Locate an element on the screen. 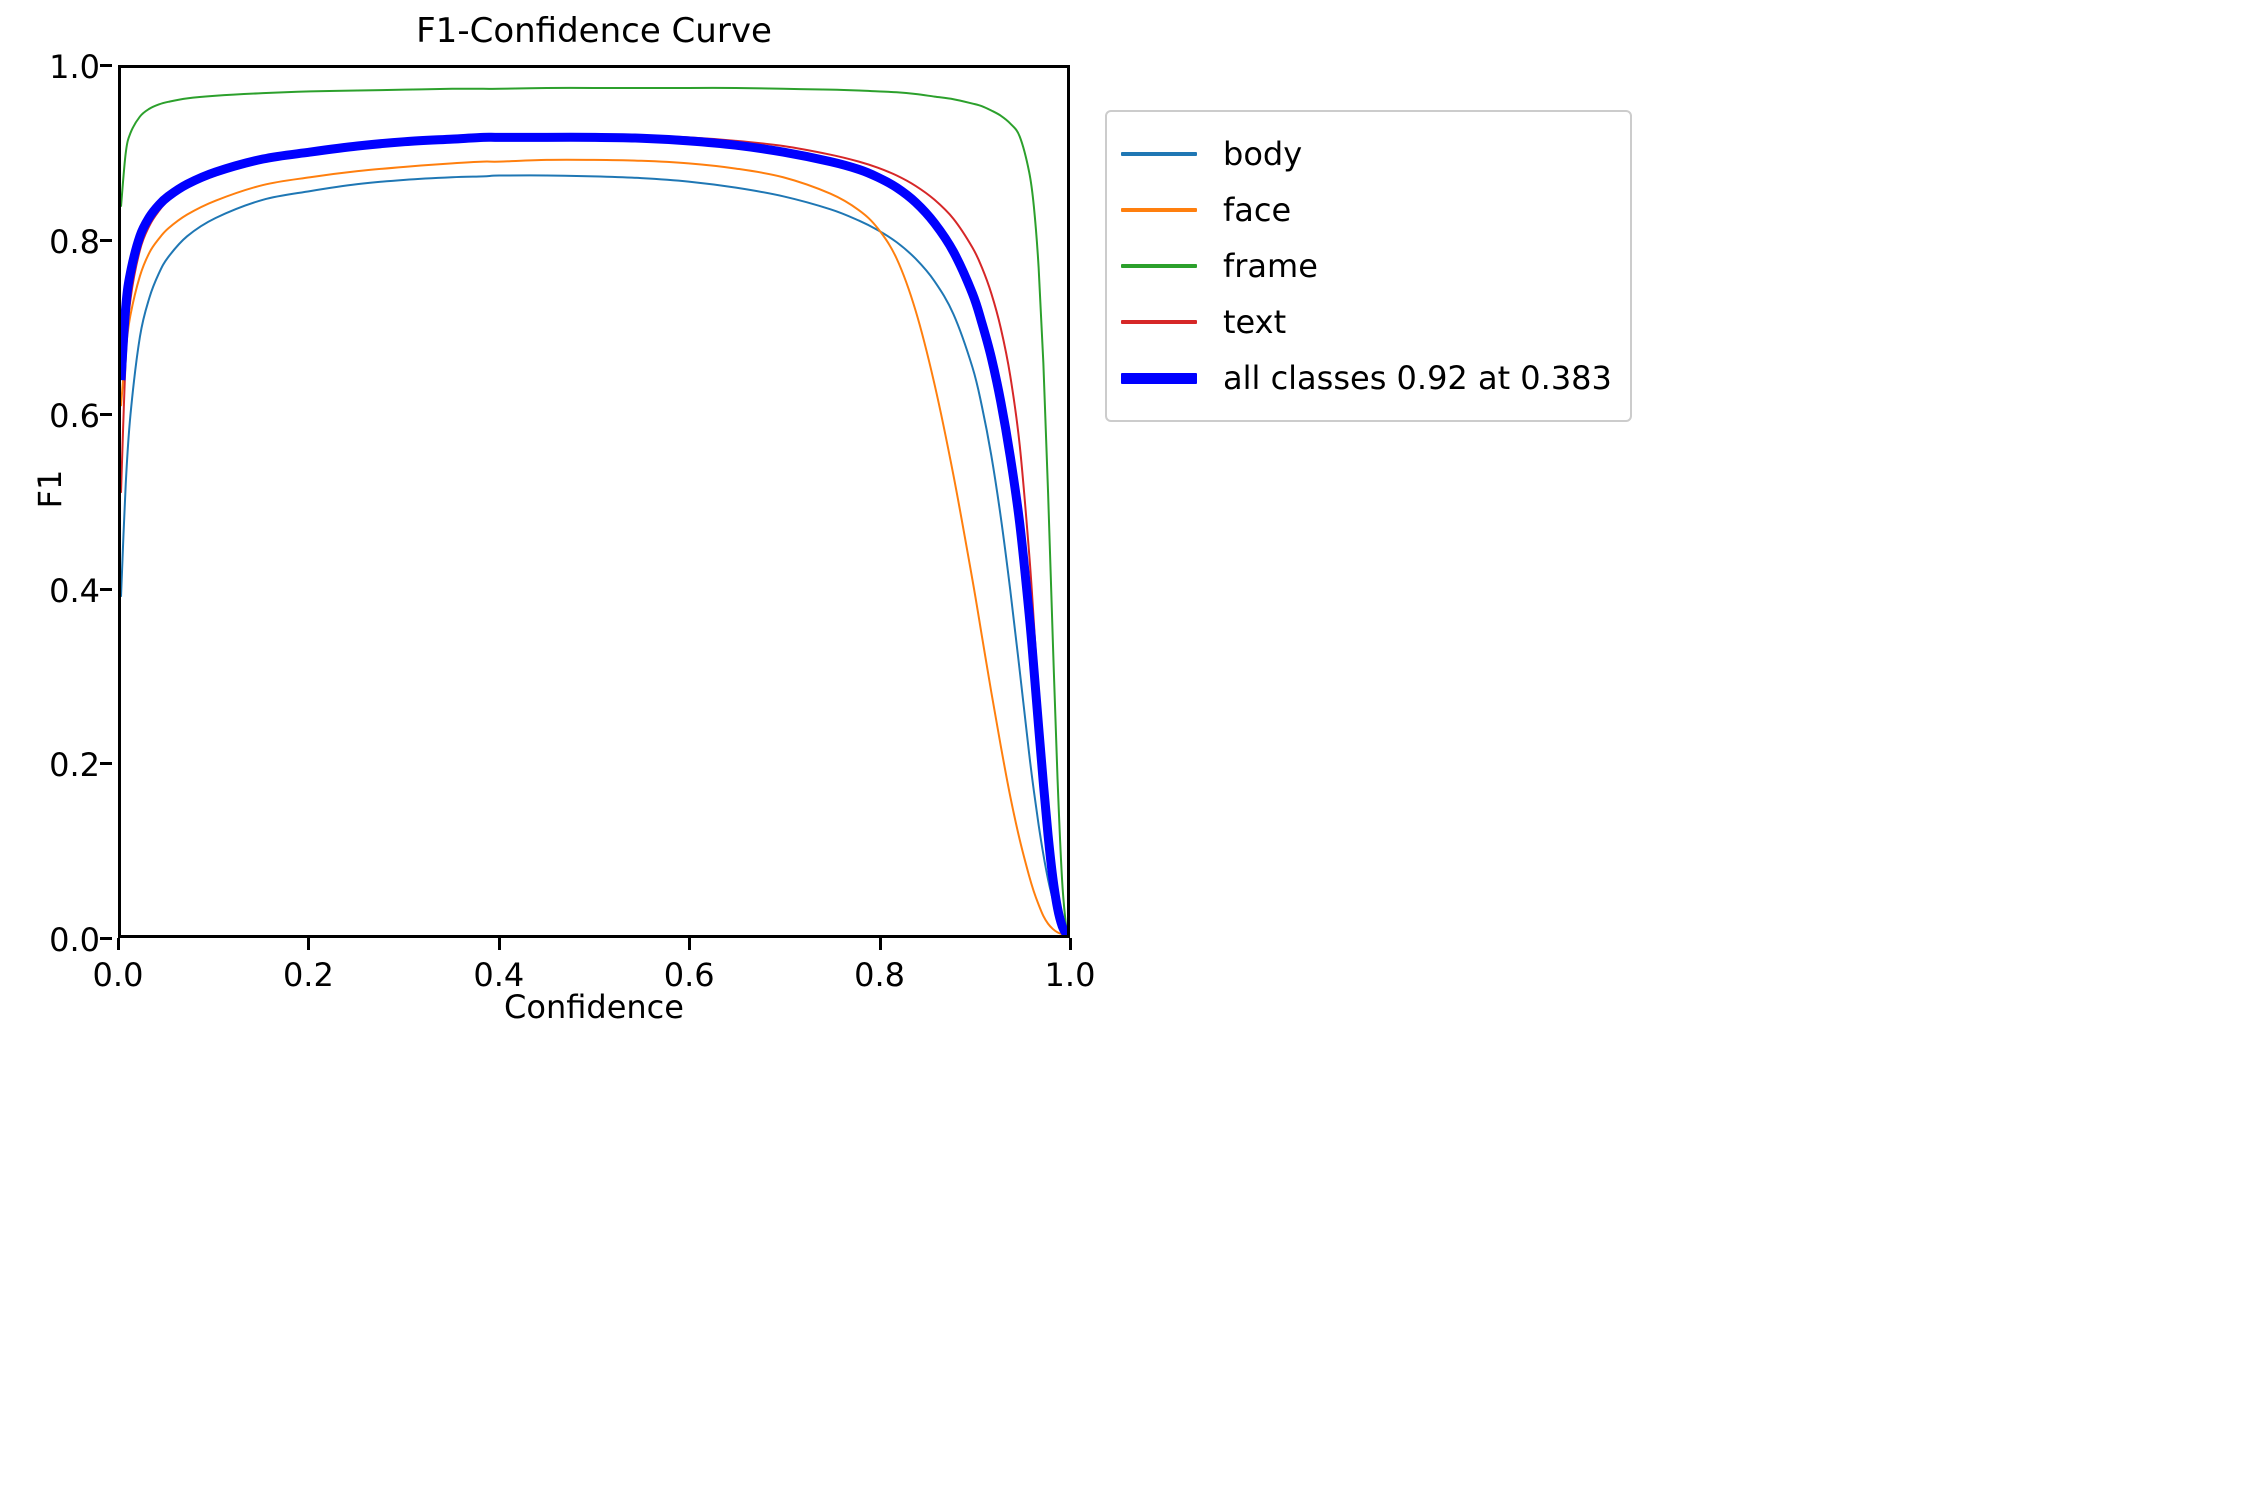 The width and height of the screenshot is (2250, 1500). y-tick-label: 0.8 is located at coordinates (74, 241).